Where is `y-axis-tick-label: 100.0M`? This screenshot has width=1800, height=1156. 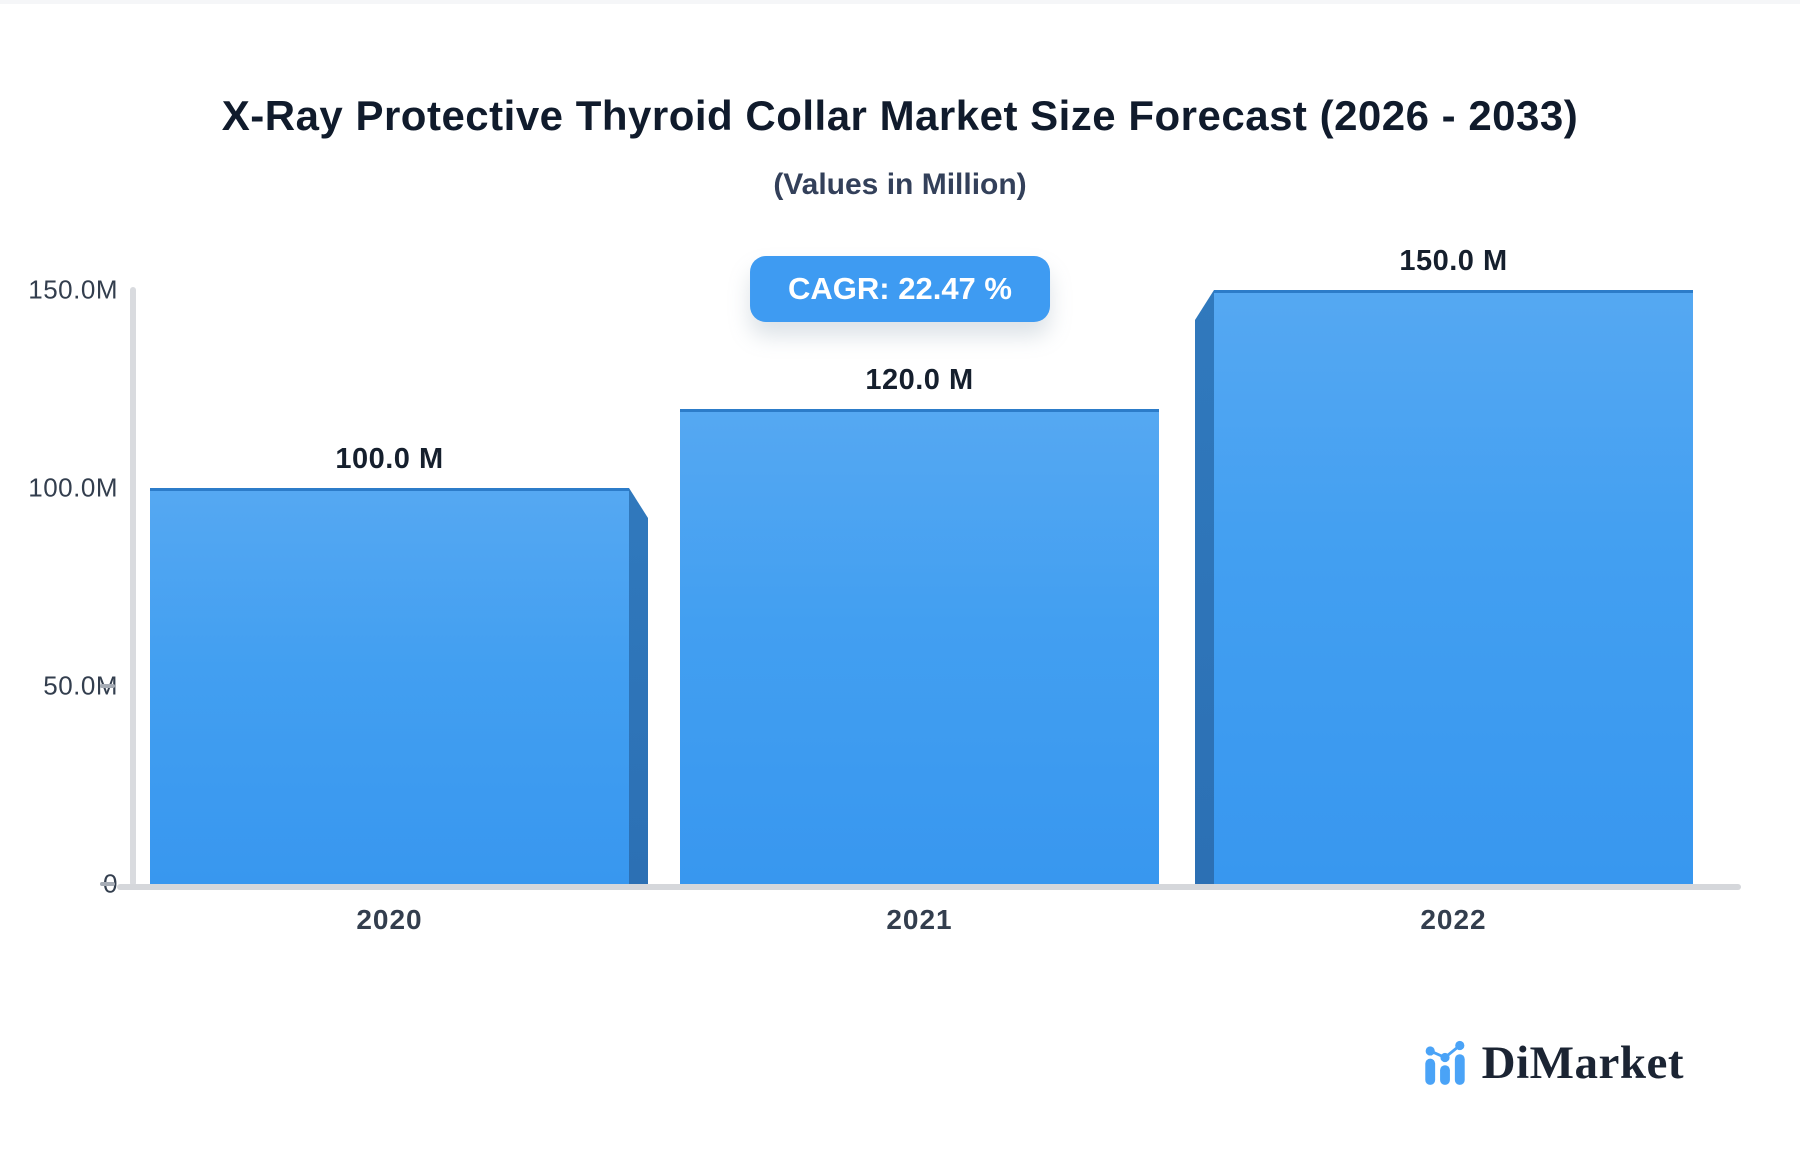
y-axis-tick-label: 100.0M is located at coordinates (73, 487).